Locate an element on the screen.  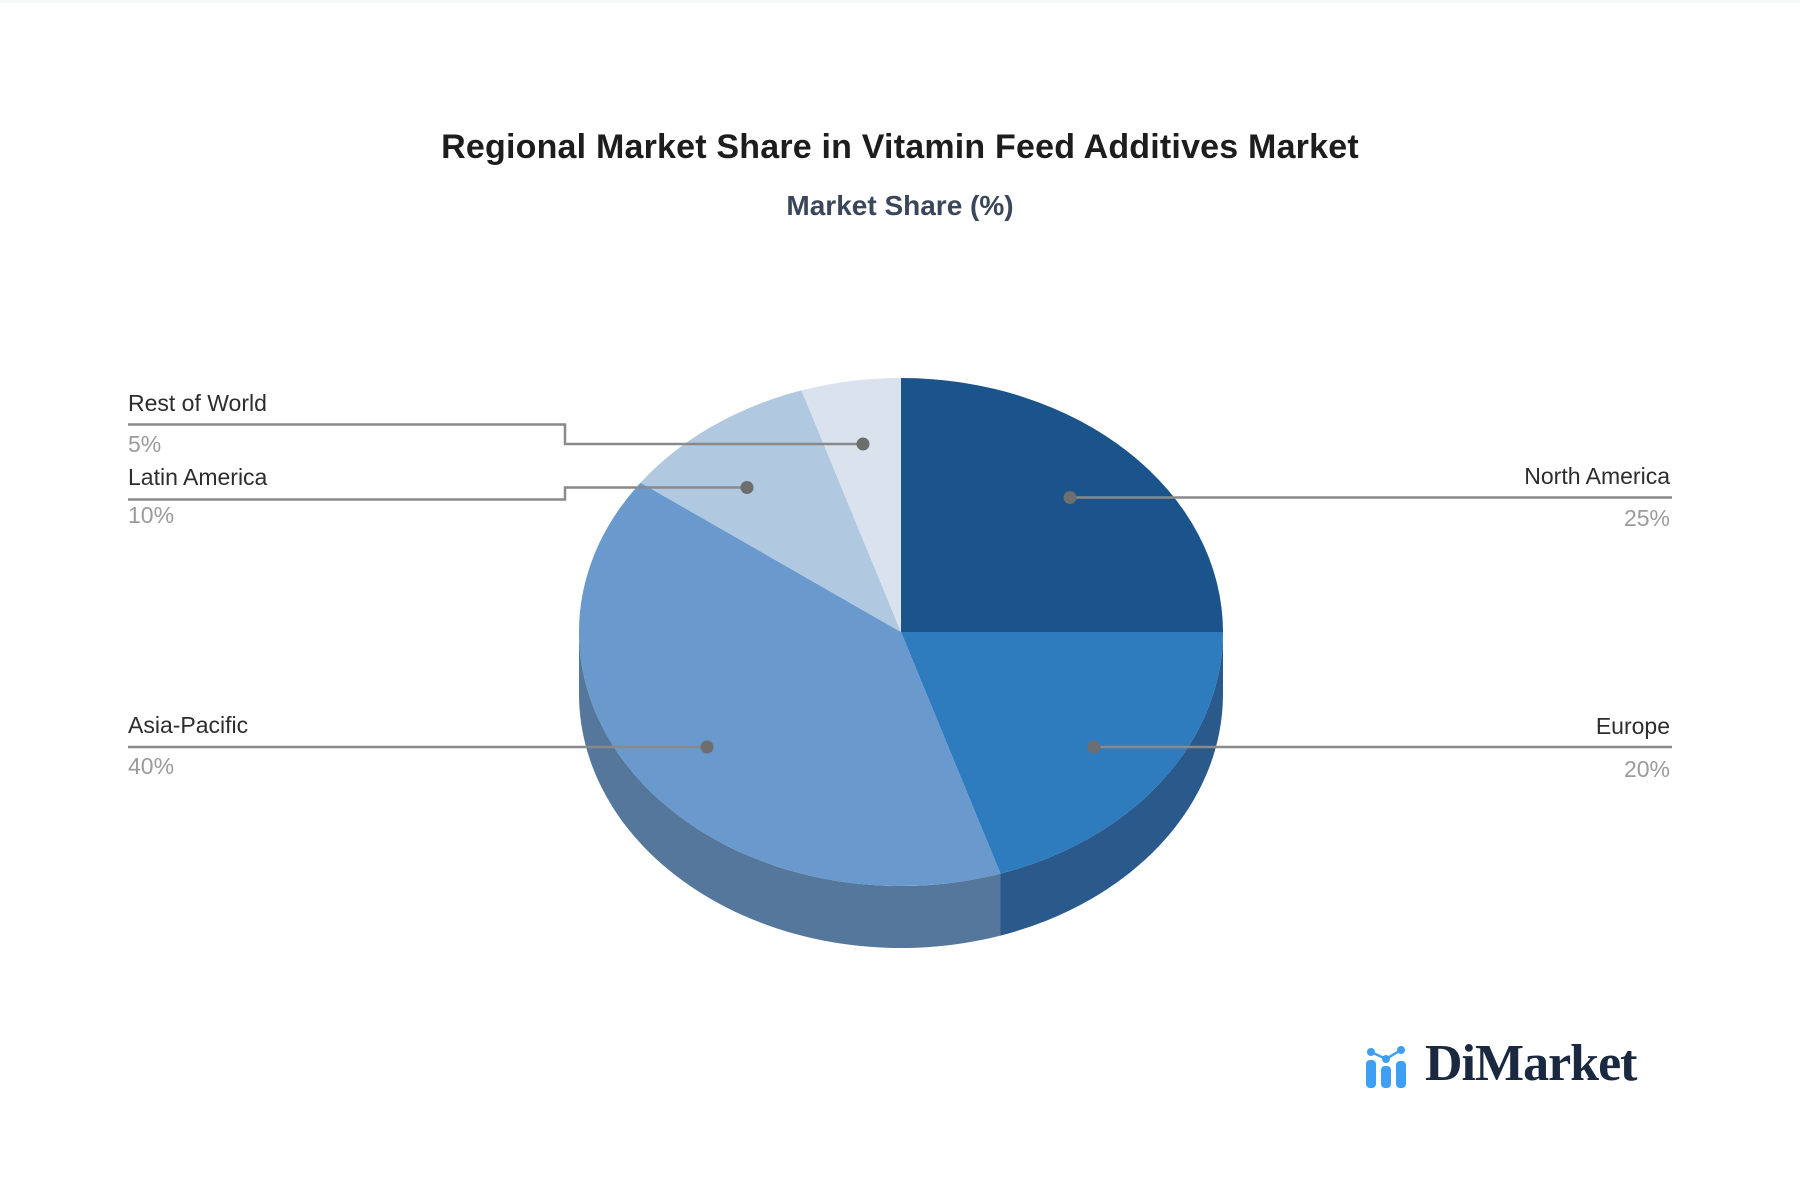
pie-slice-latin-america is located at coordinates (770, 511).